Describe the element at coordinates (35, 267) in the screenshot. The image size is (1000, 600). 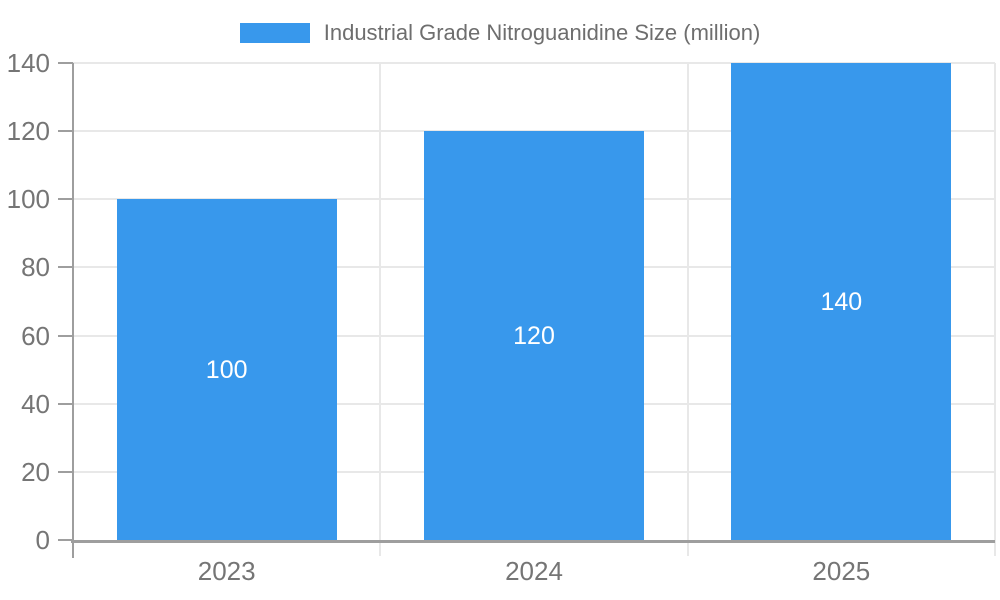
I see `y-axis-tick-label: 80` at that location.